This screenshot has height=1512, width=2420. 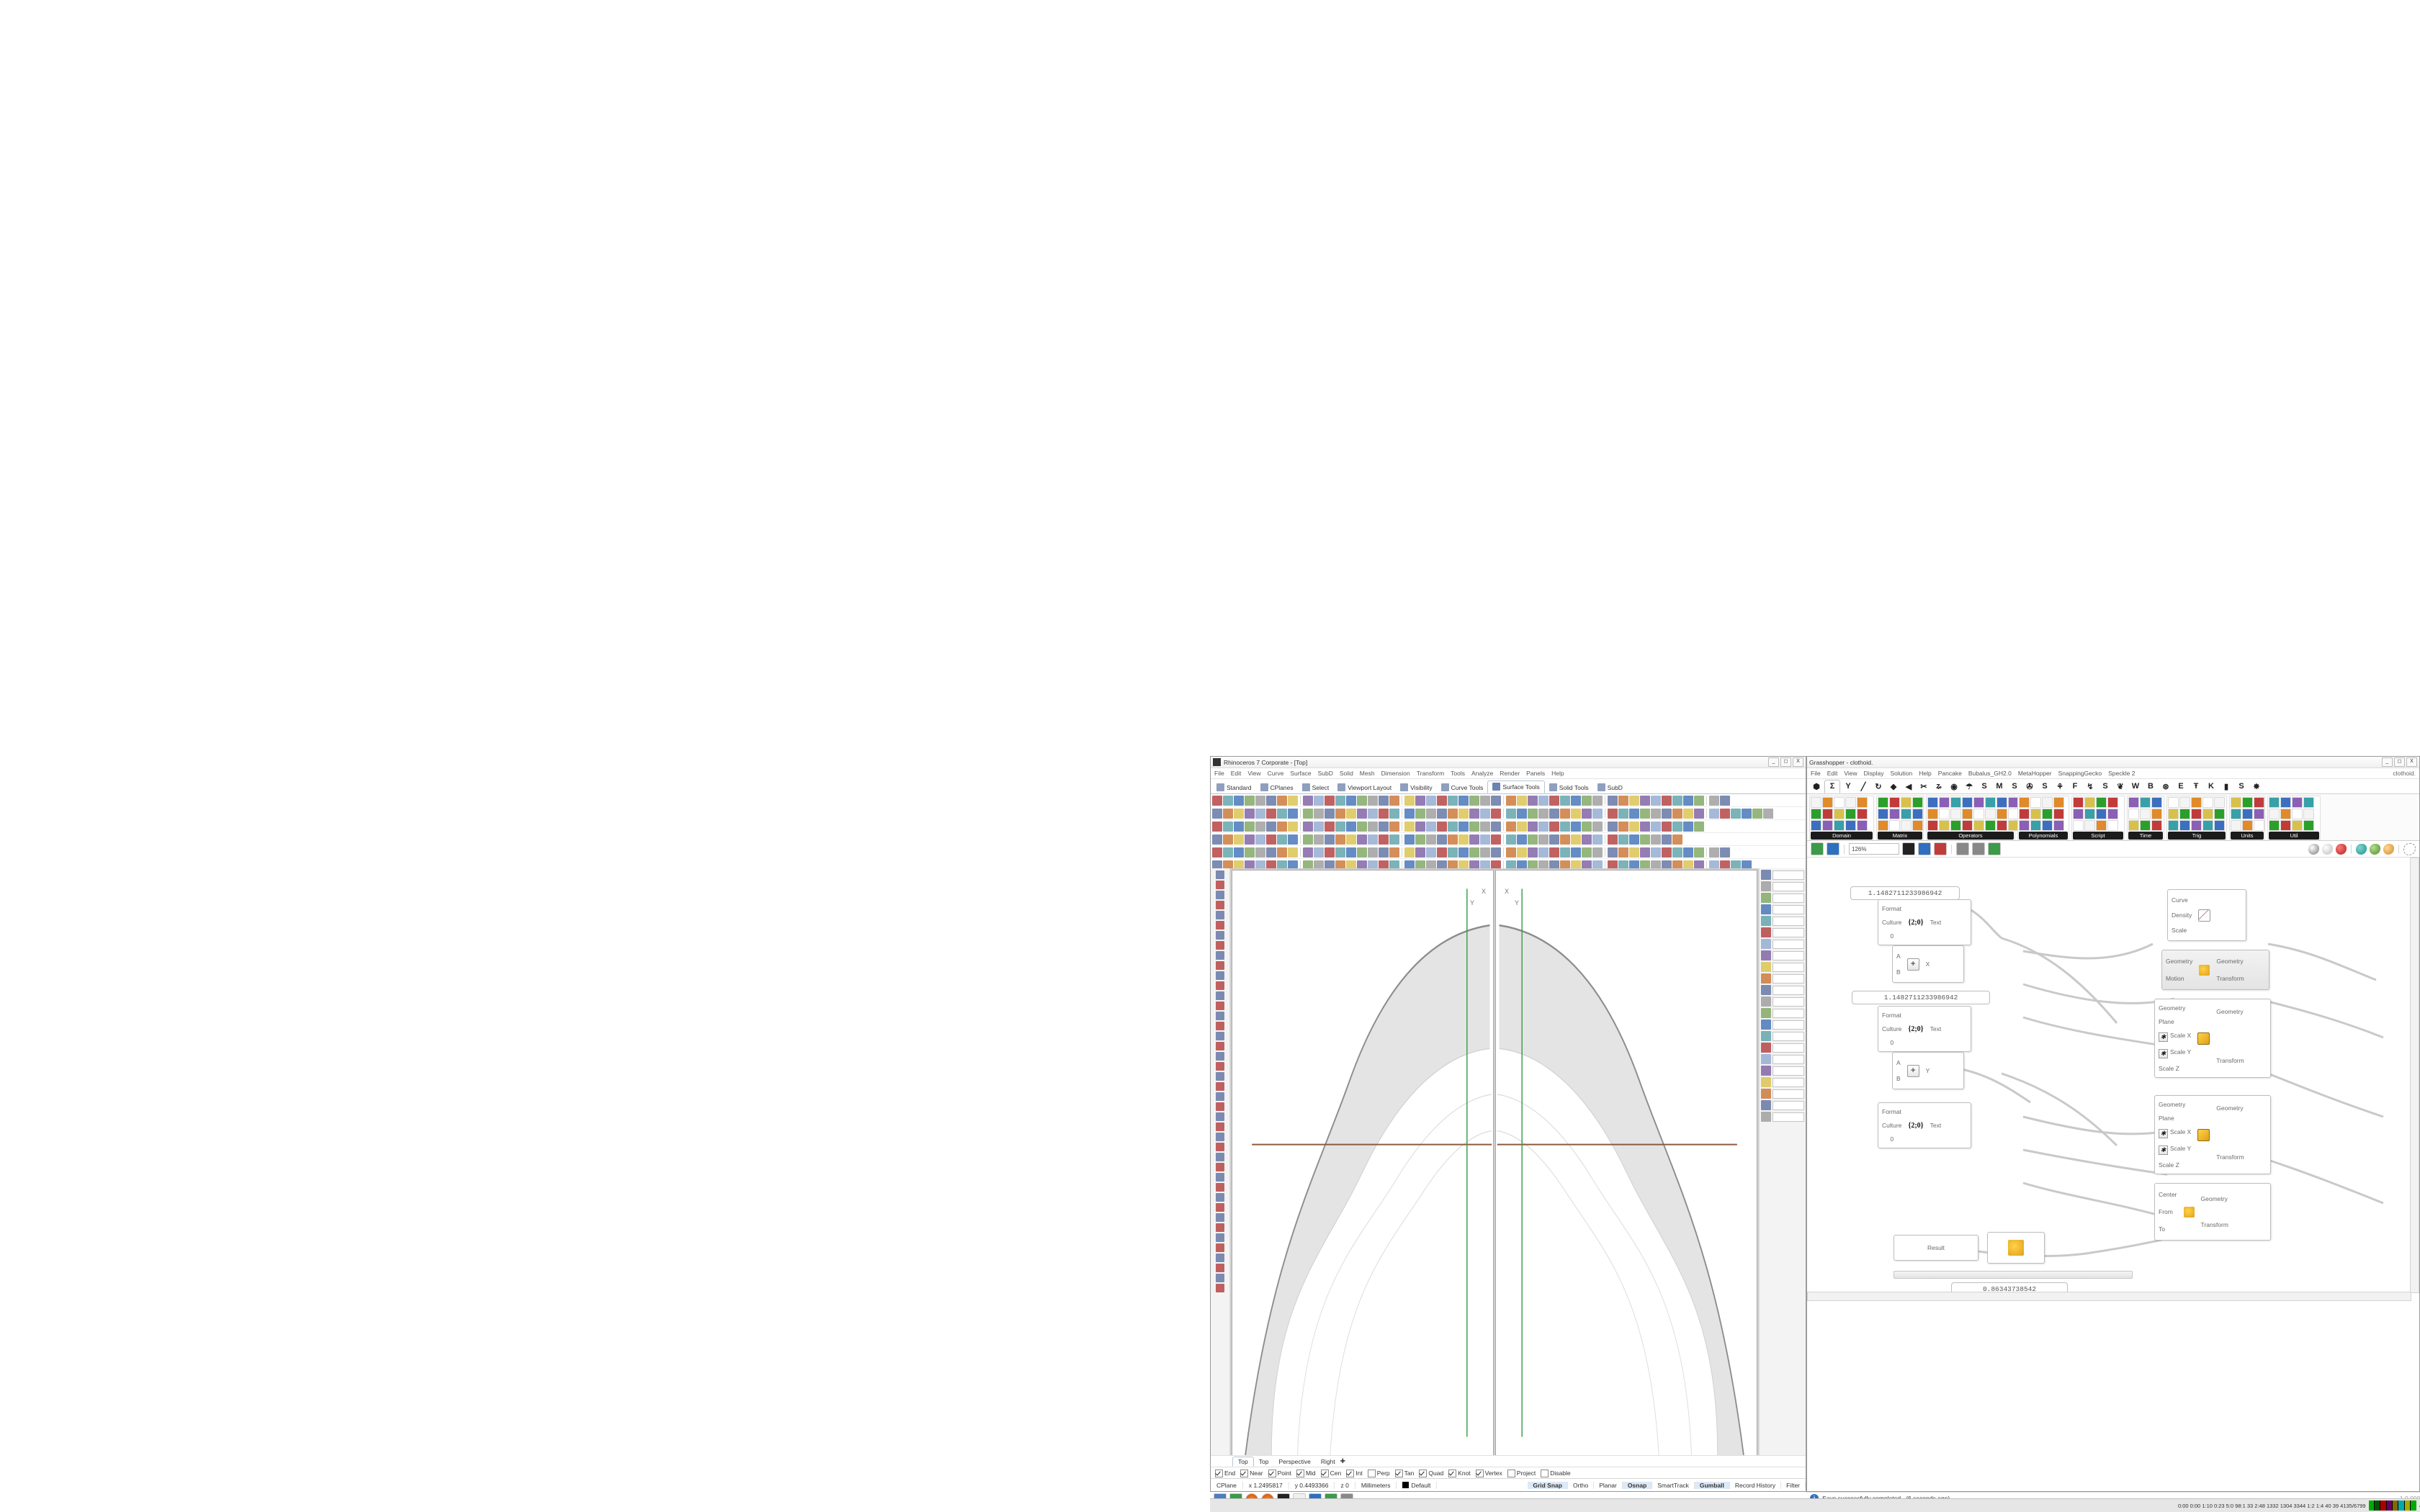 What do you see at coordinates (2313, 849) in the screenshot?
I see `shade-mode-1-icon` at bounding box center [2313, 849].